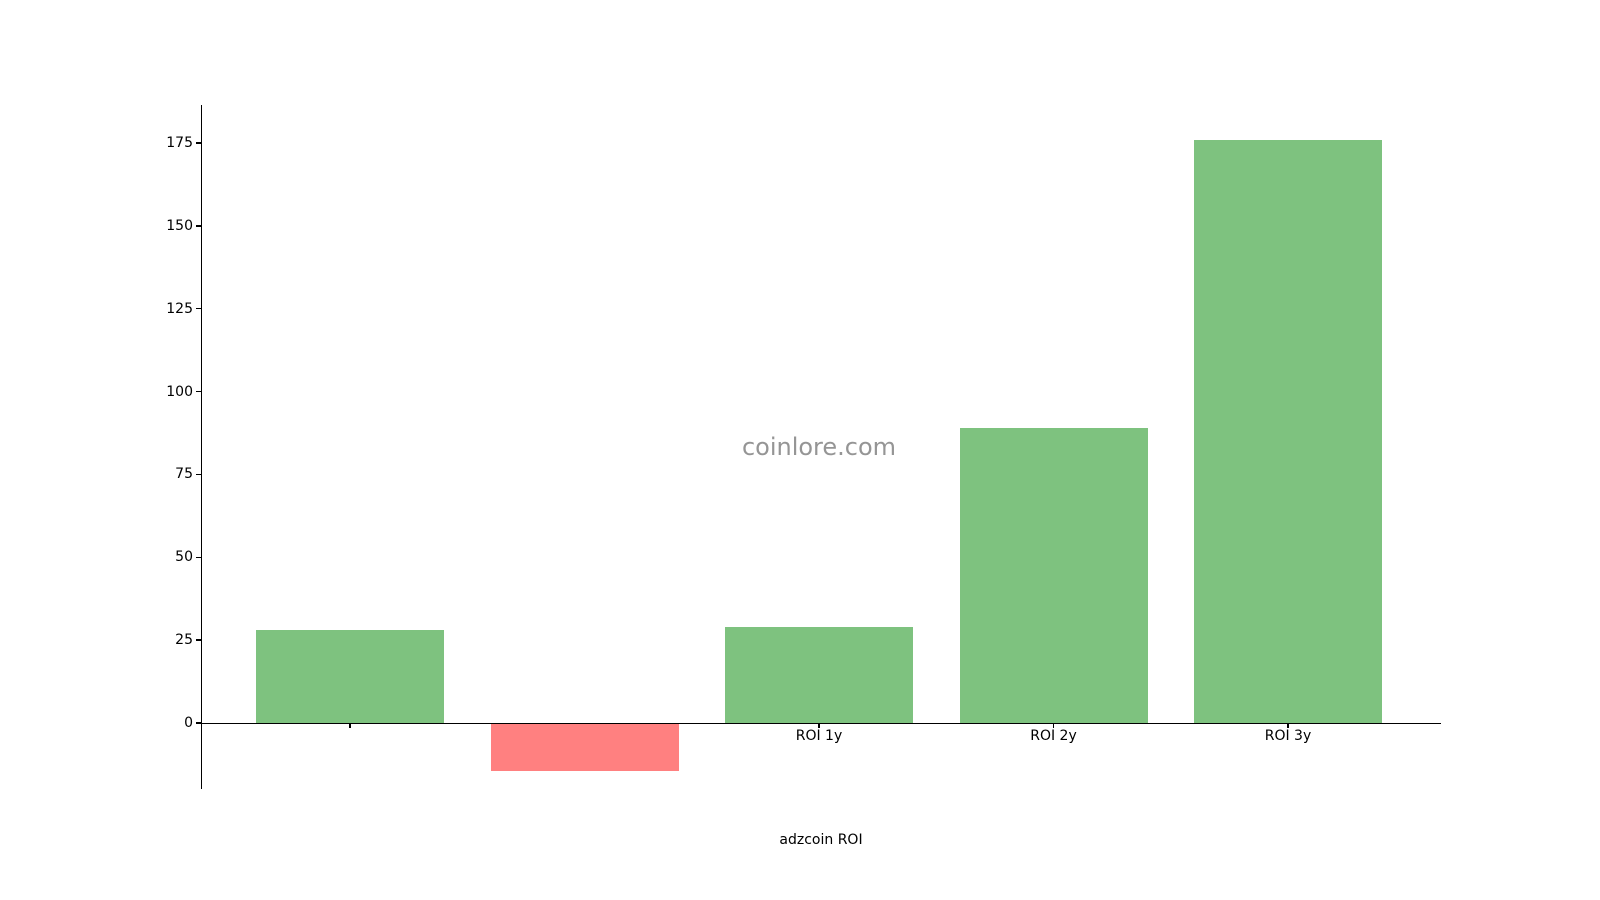 The width and height of the screenshot is (1600, 900). What do you see at coordinates (1053, 736) in the screenshot?
I see `x-tick-label: ROI 2y` at bounding box center [1053, 736].